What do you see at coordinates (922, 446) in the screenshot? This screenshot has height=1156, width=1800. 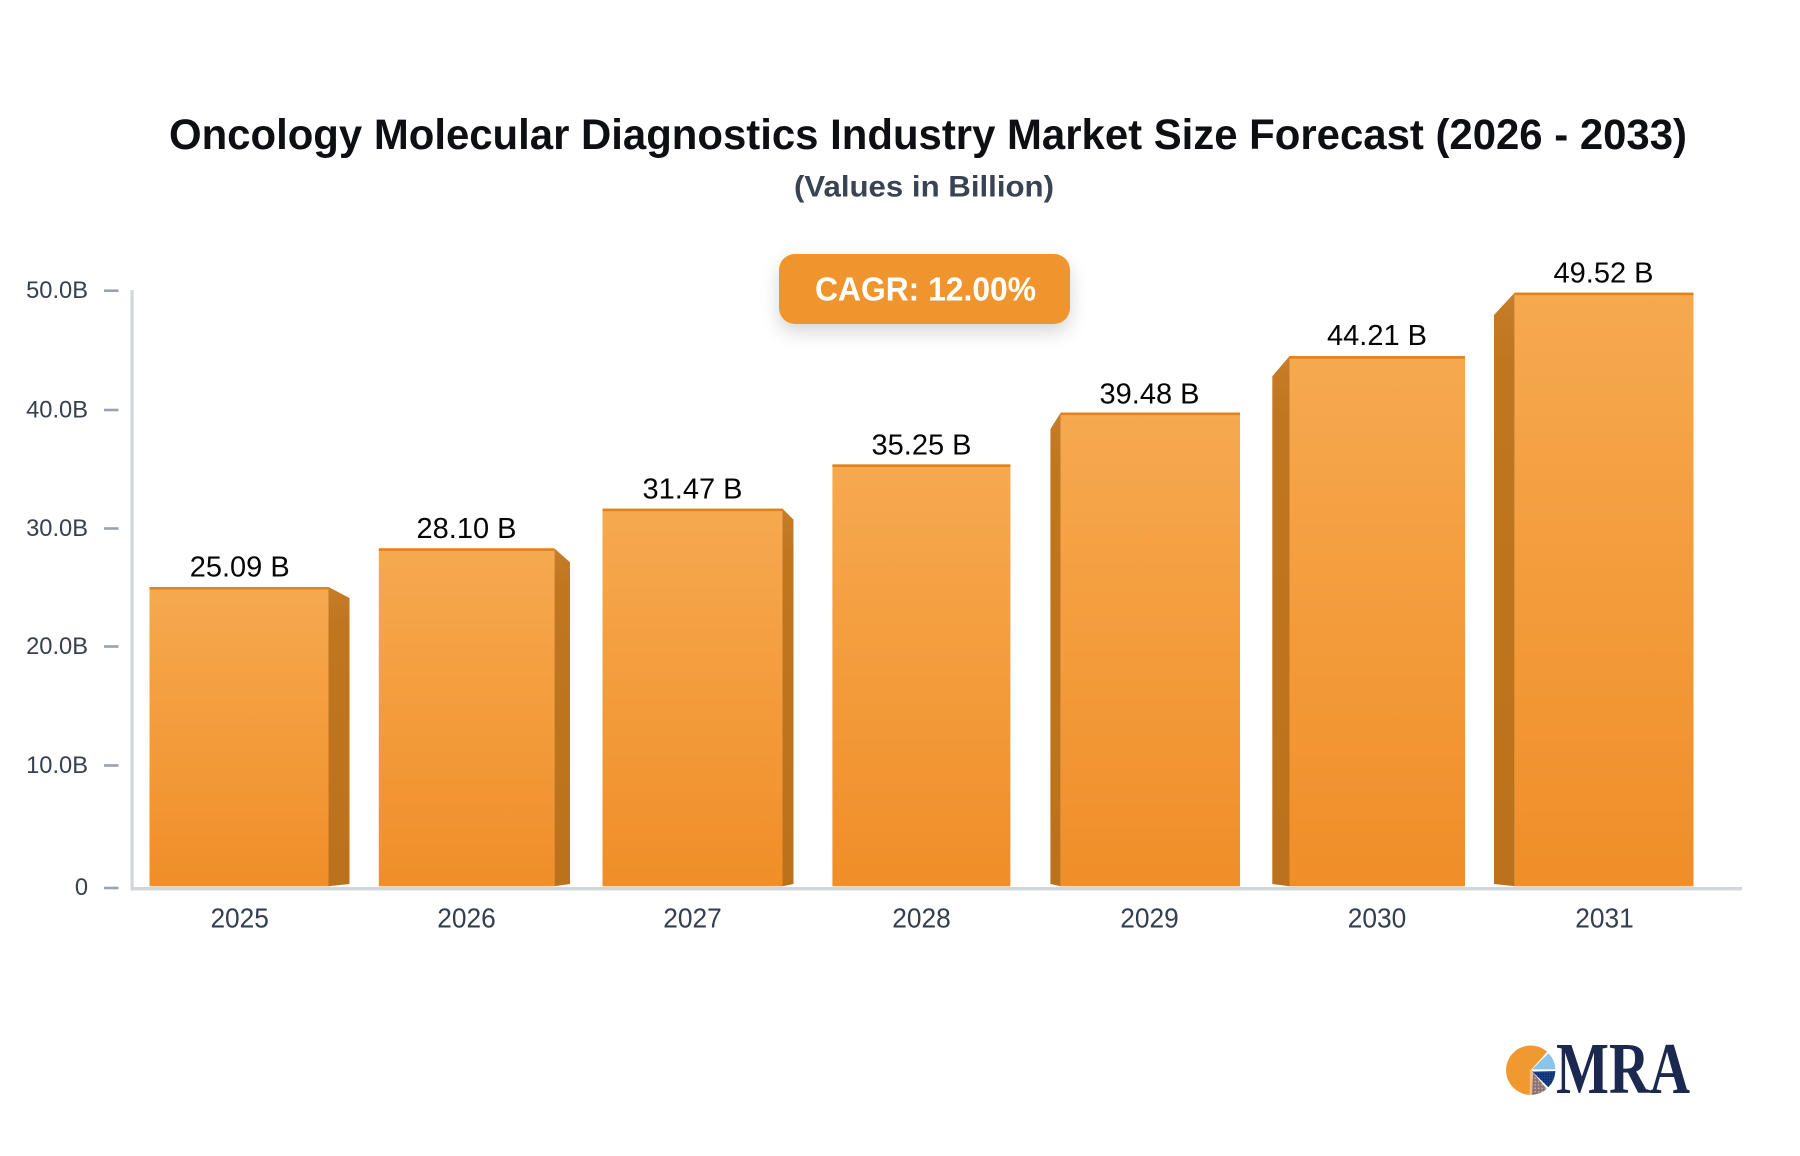 I see `svg-text: 35.25 B` at bounding box center [922, 446].